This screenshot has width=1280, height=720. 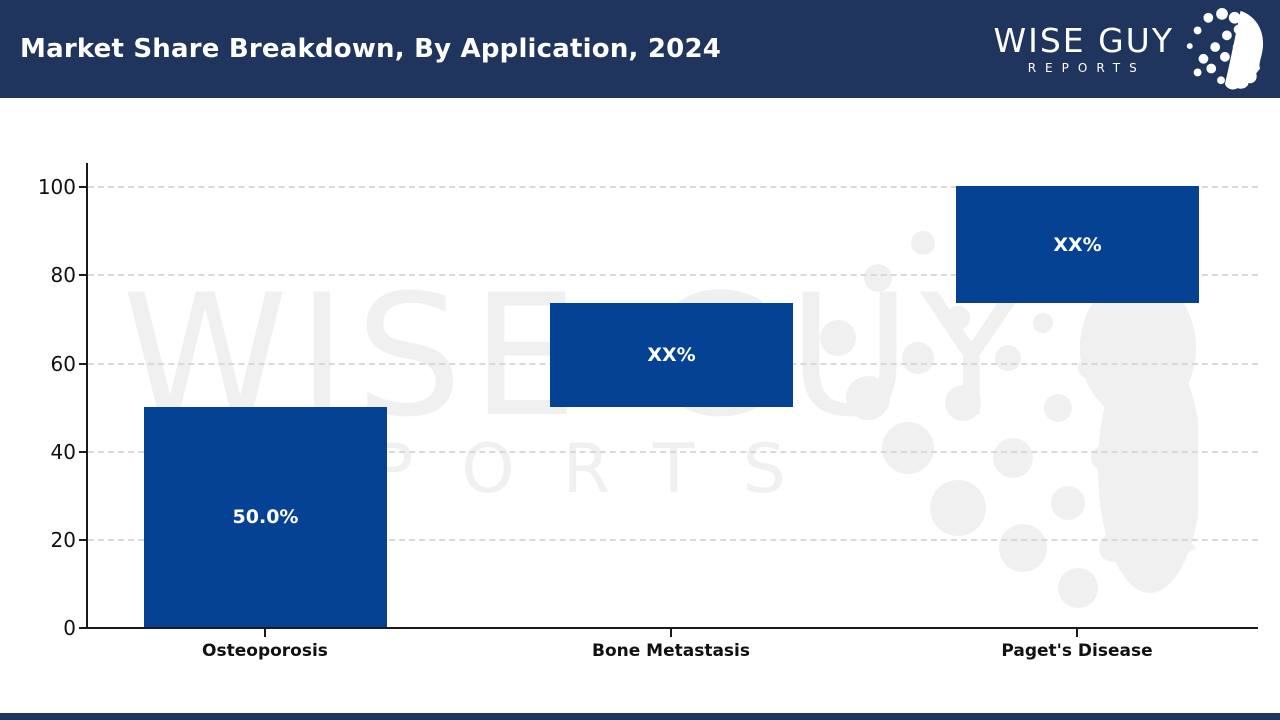 I want to click on ytick-label-60: 60, so click(x=63, y=364).